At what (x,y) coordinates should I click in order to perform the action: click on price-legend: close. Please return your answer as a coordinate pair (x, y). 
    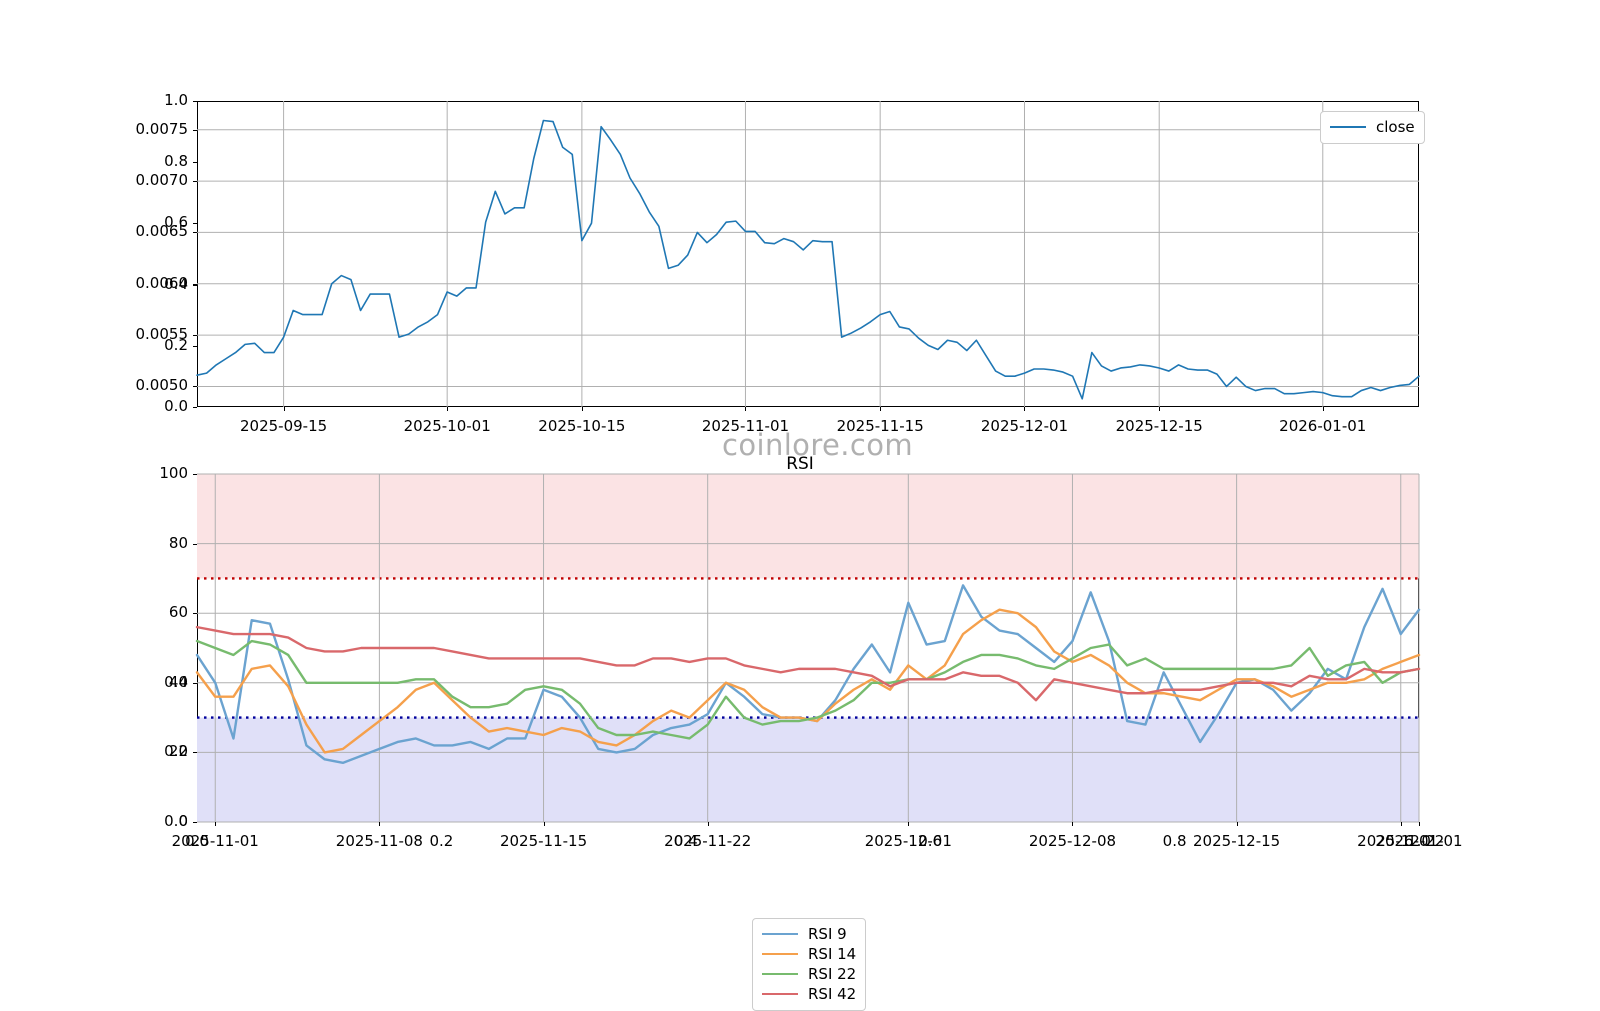
    Looking at the image, I should click on (1372, 127).